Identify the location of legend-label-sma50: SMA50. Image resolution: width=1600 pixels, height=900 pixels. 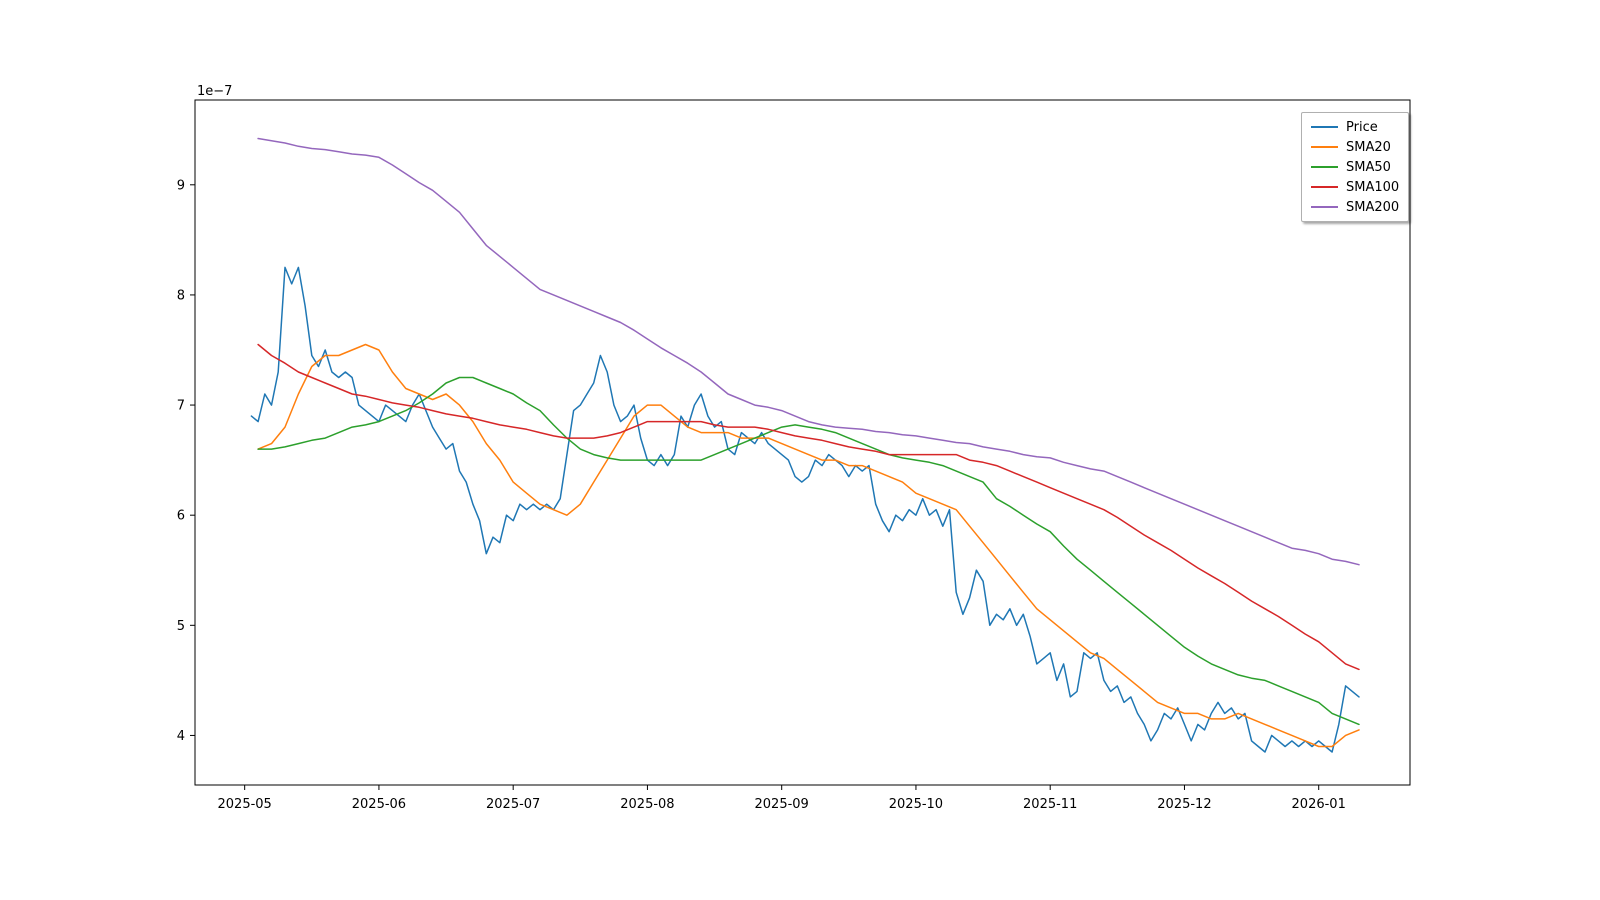
(1368, 167).